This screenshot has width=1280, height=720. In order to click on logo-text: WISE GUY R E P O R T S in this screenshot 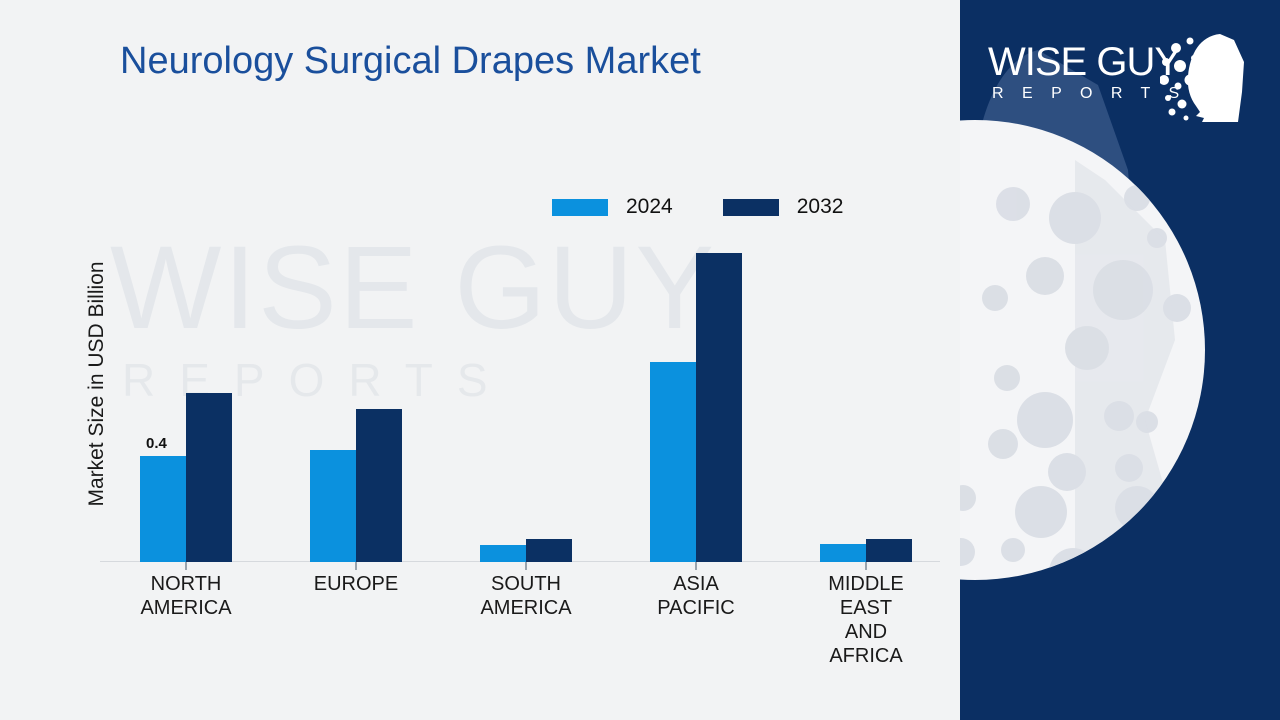, I will do `click(1087, 72)`.